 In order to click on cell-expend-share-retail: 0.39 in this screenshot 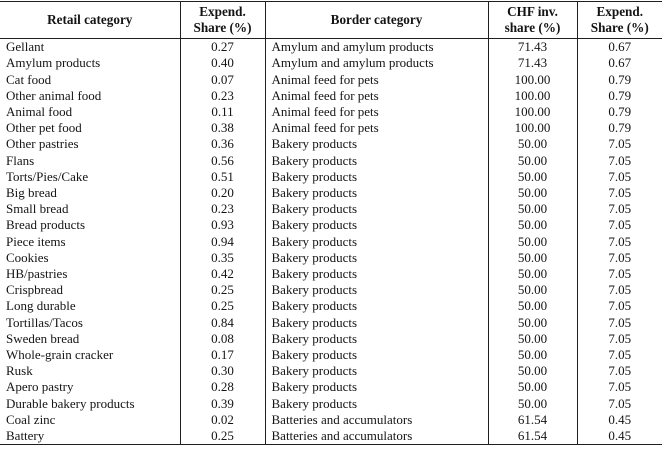, I will do `click(222, 404)`.